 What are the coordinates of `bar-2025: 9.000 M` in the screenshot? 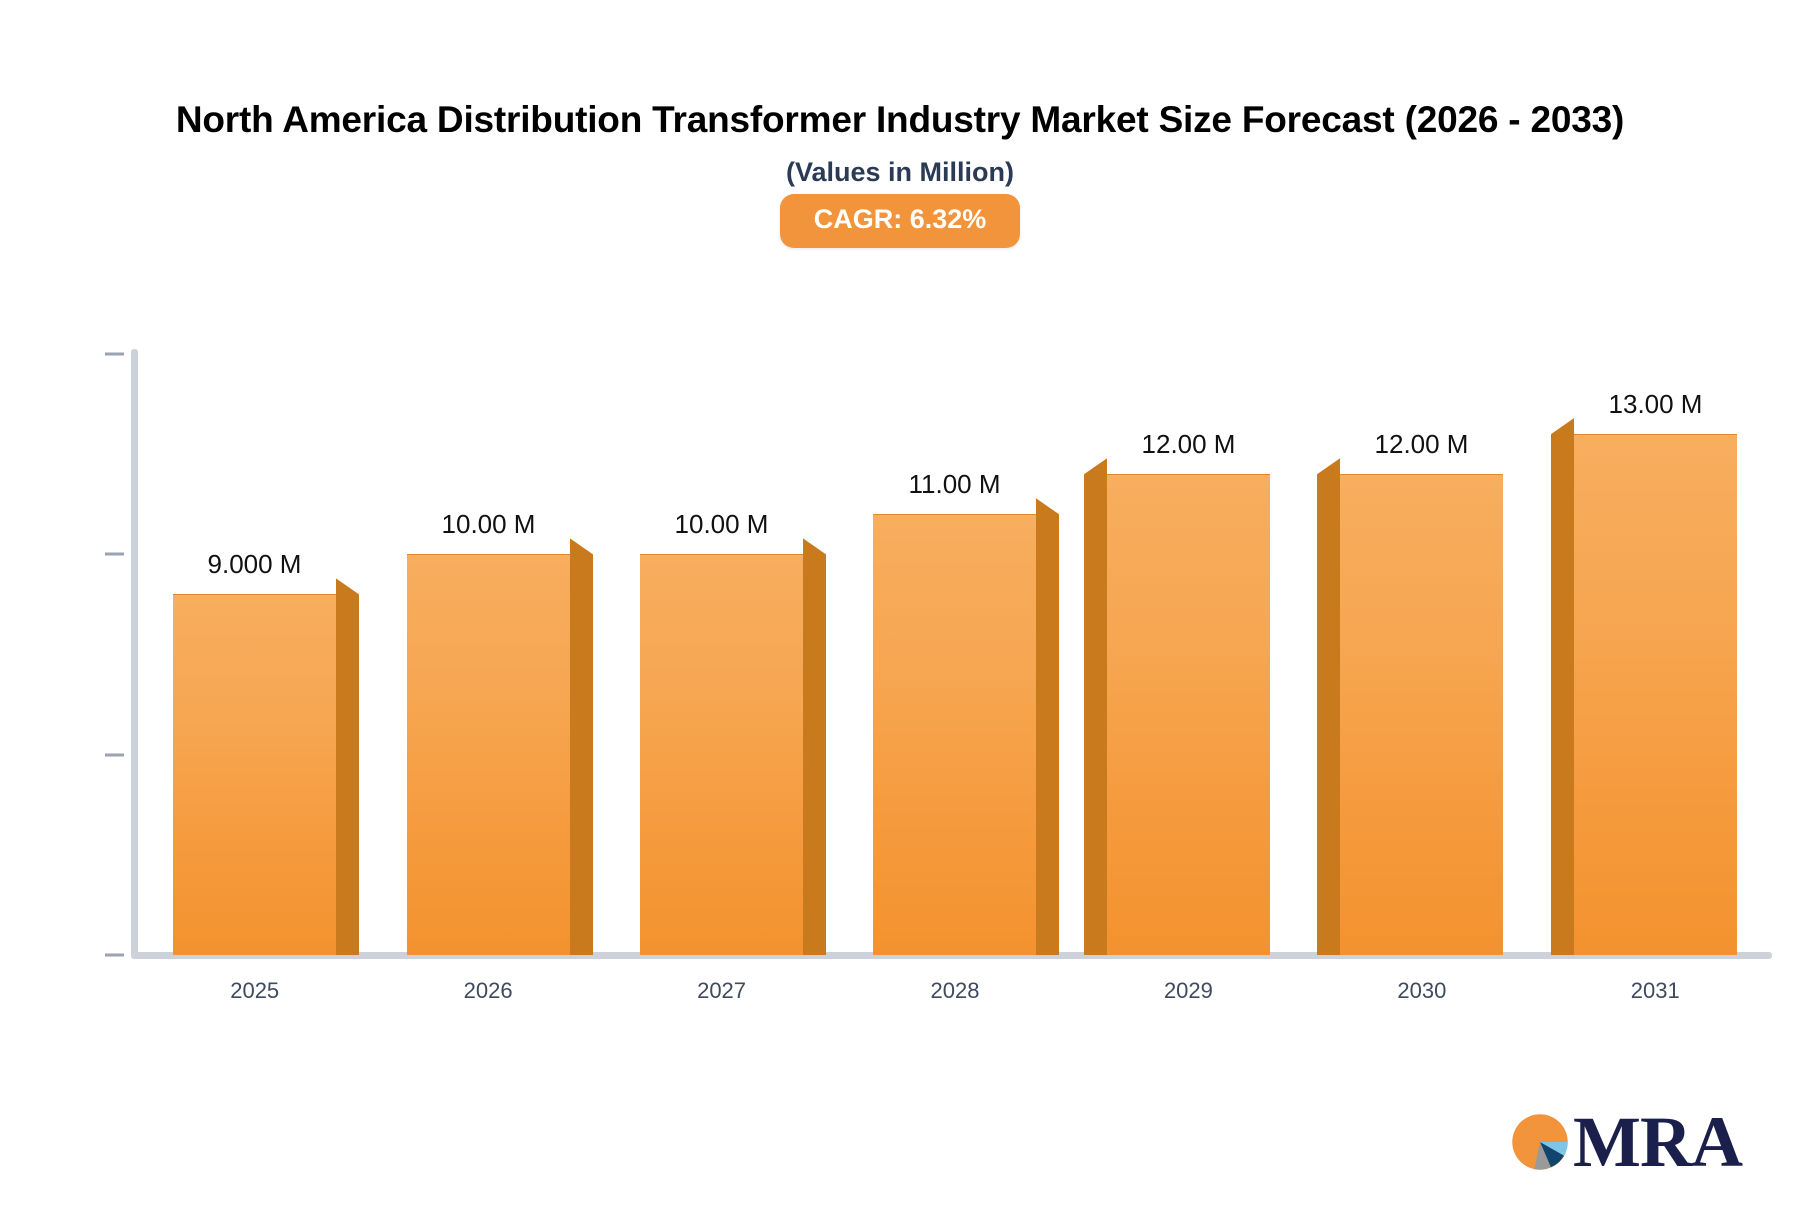 It's located at (266, 752).